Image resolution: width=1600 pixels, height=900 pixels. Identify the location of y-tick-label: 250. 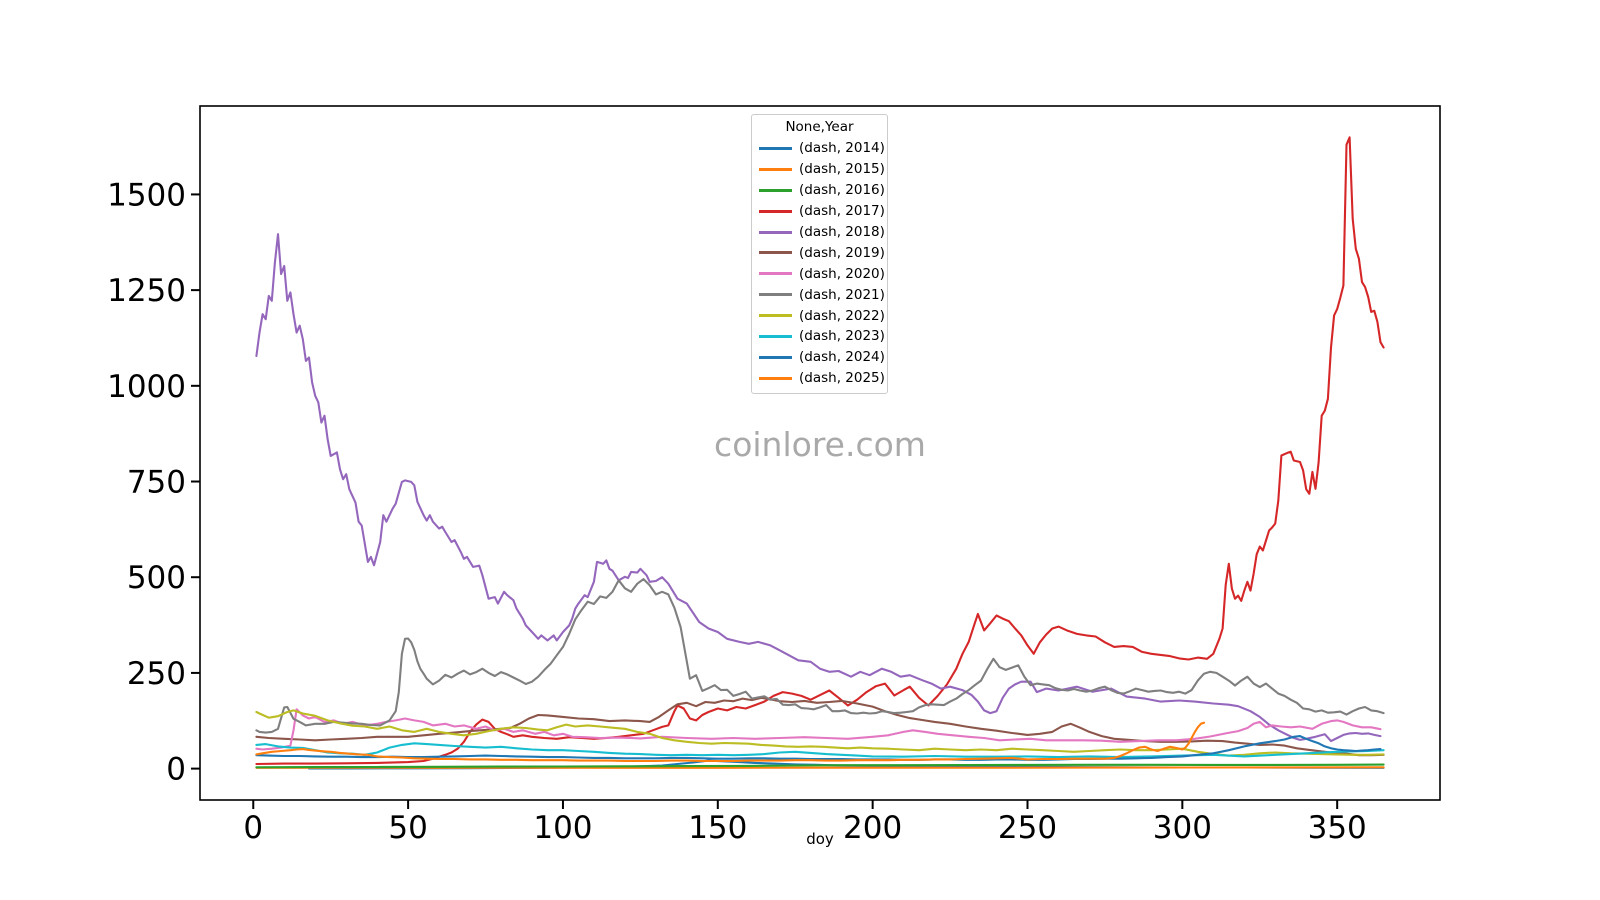
(156, 674).